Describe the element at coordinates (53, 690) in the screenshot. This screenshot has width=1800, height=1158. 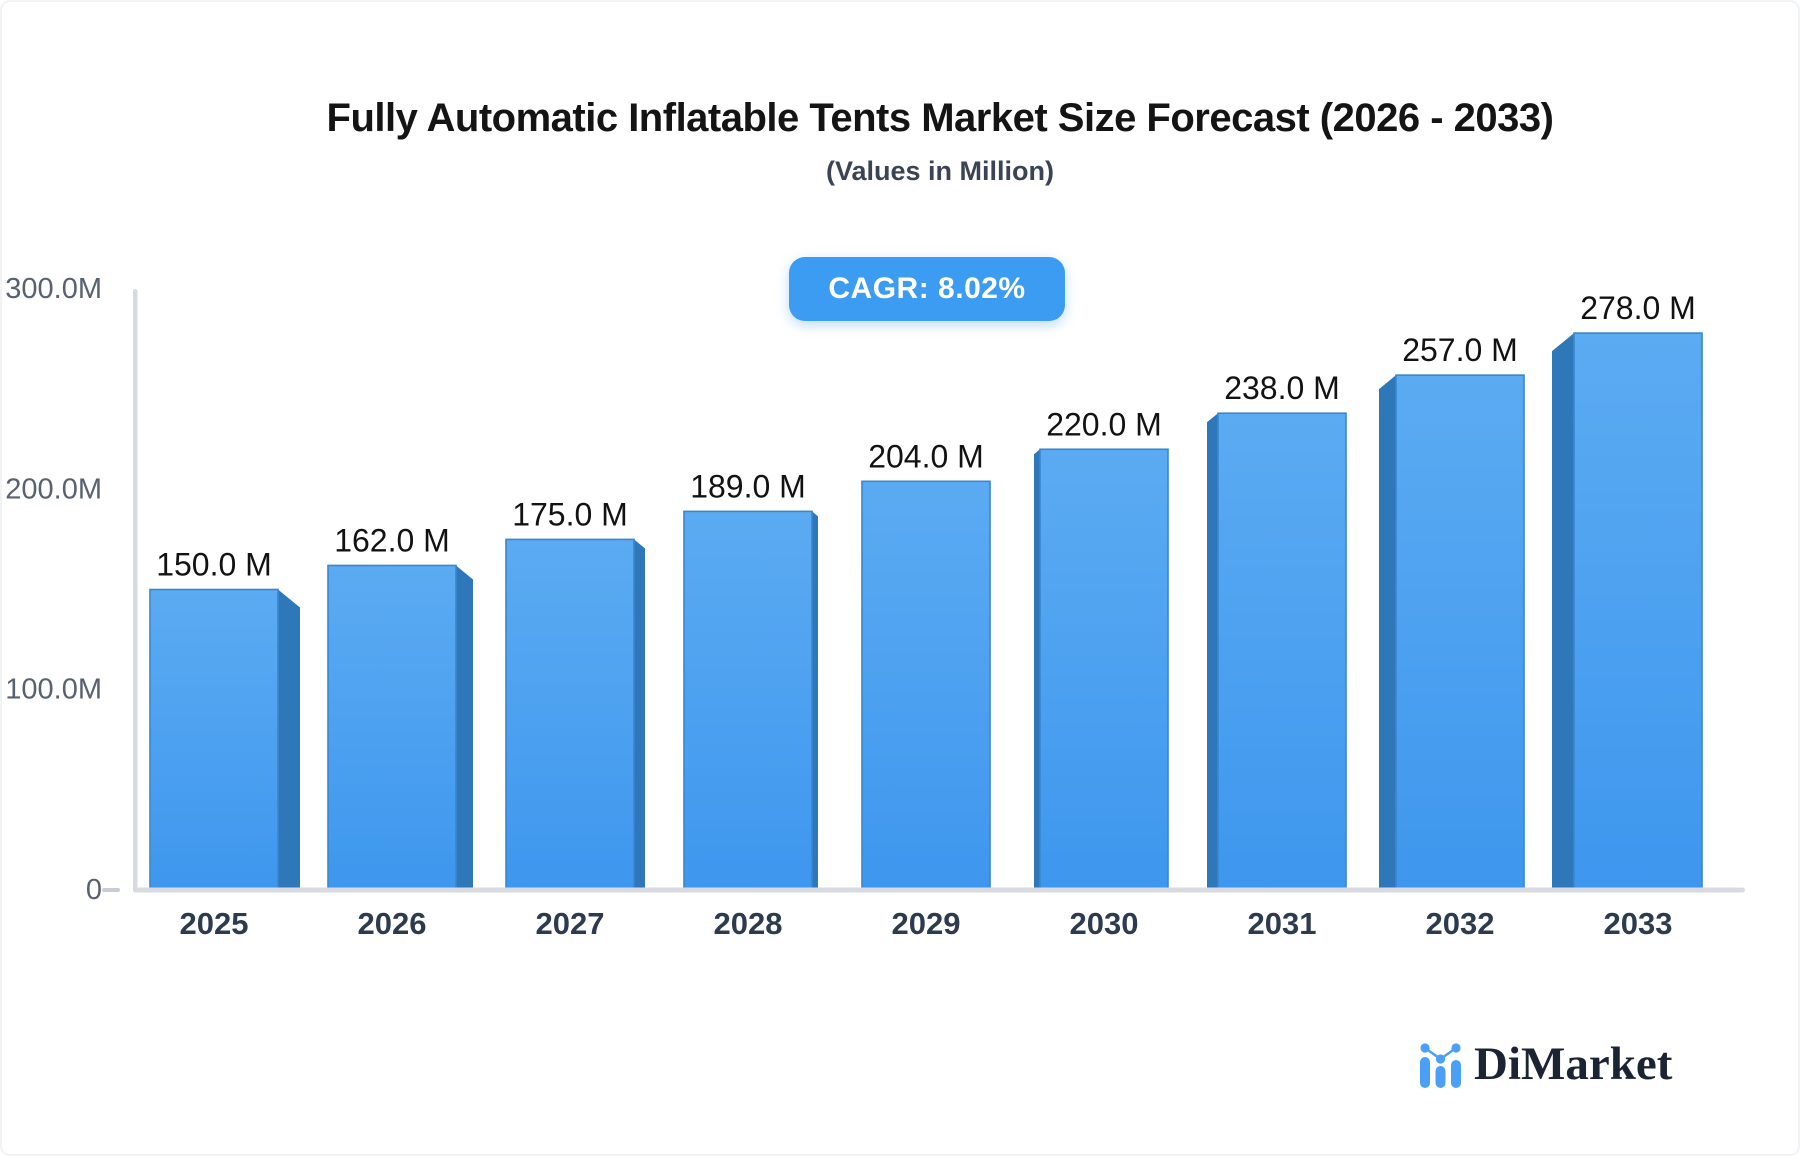
I see `y-axis-label: 100.0M` at that location.